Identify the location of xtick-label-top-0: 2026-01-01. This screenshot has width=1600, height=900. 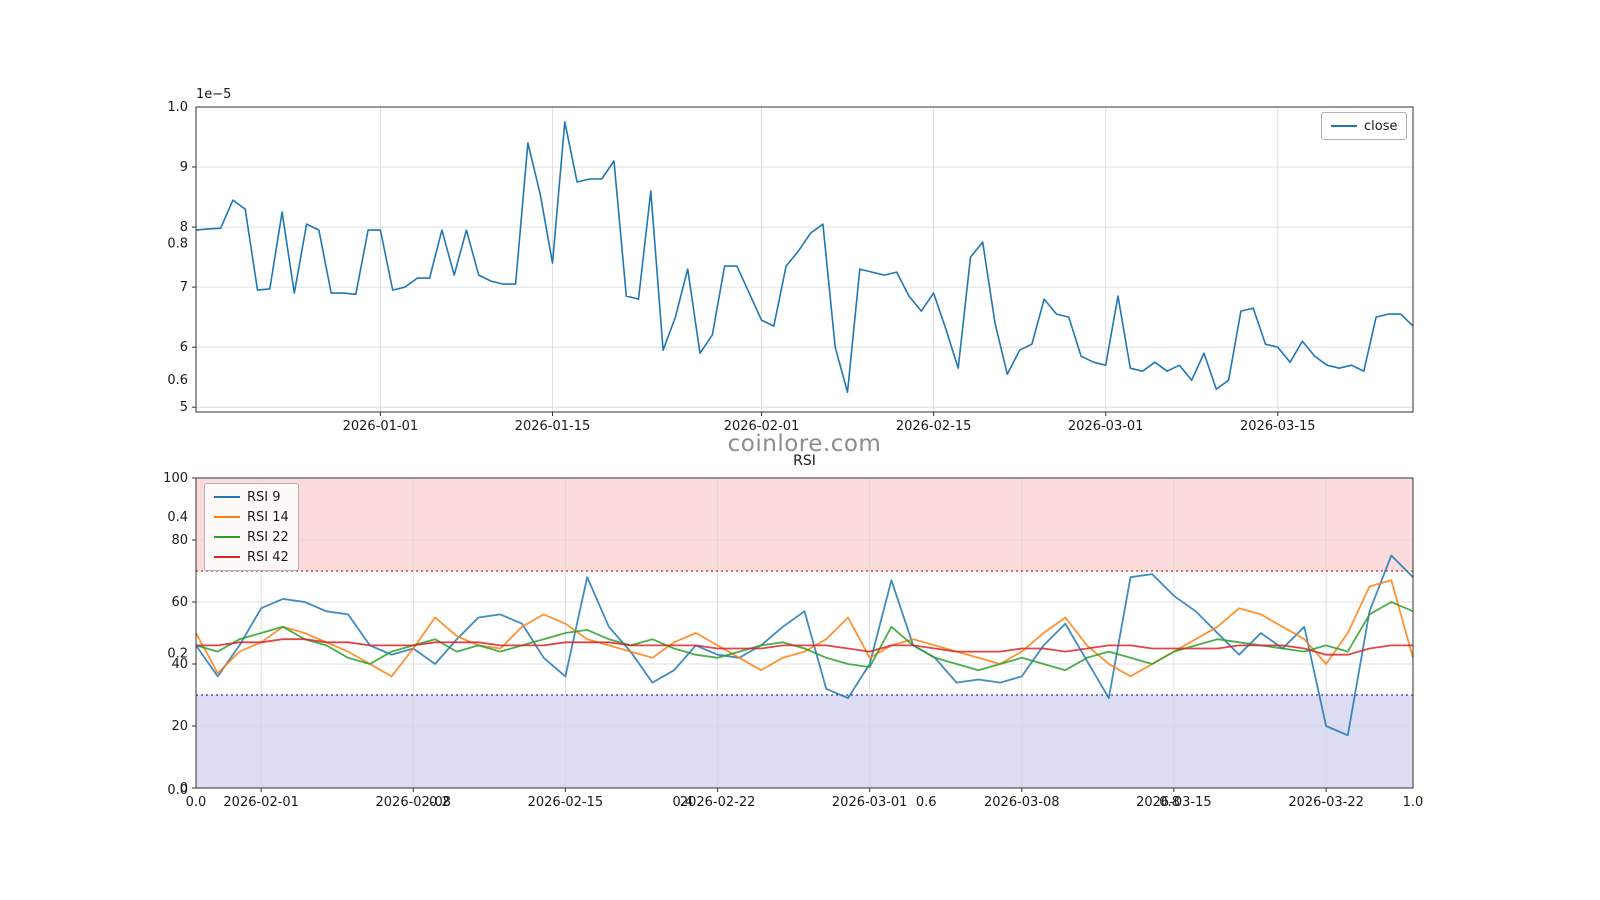
(381, 426).